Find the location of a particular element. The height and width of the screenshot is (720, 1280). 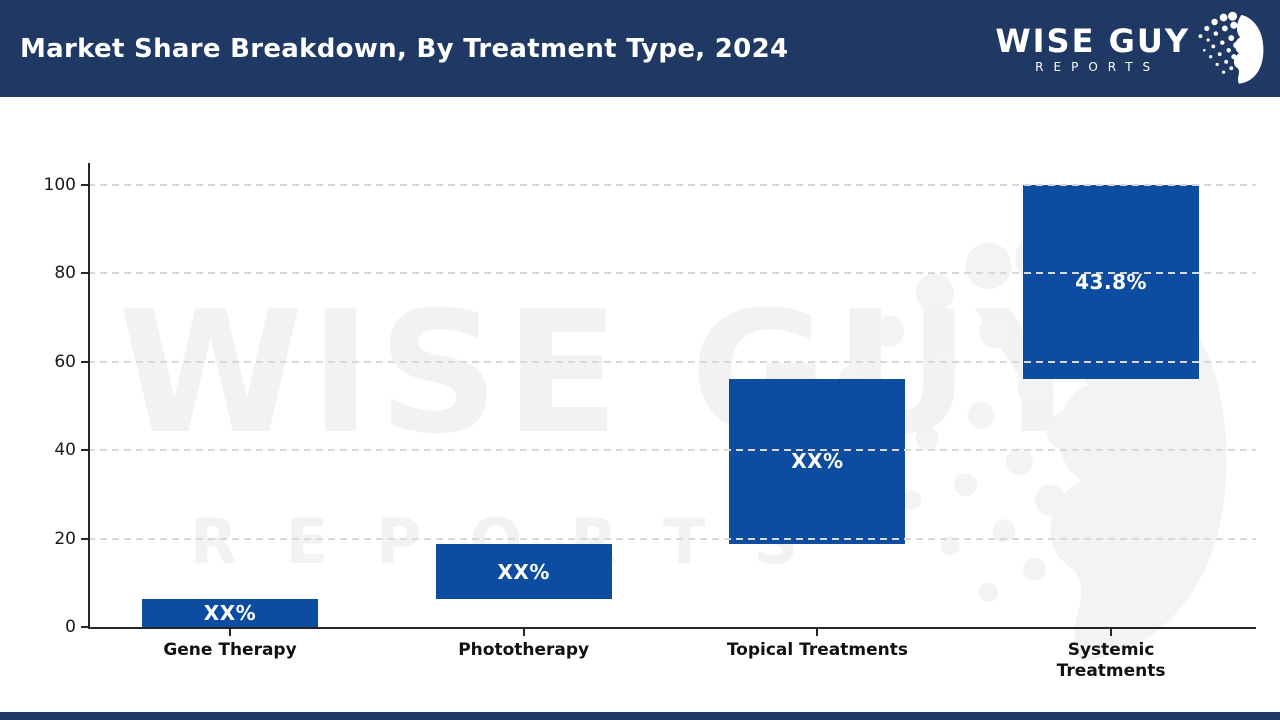

y-axis-line is located at coordinates (89, 396).